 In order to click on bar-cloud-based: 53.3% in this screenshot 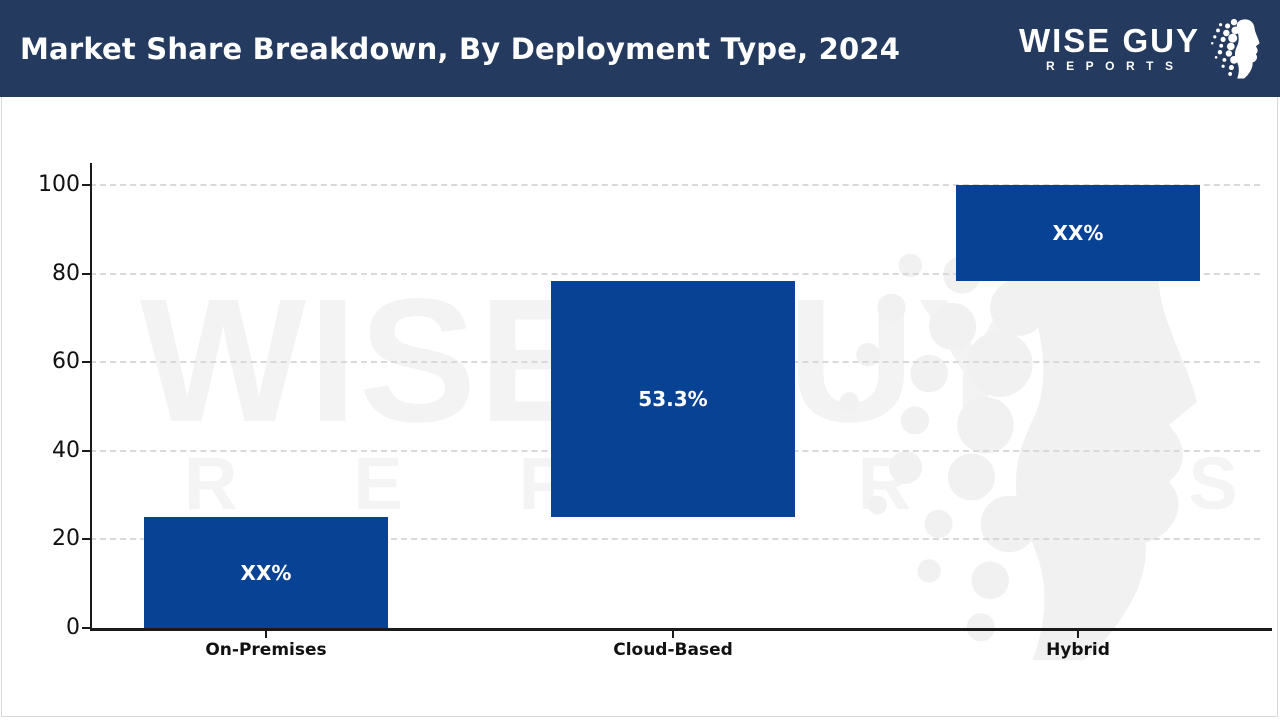, I will do `click(673, 399)`.